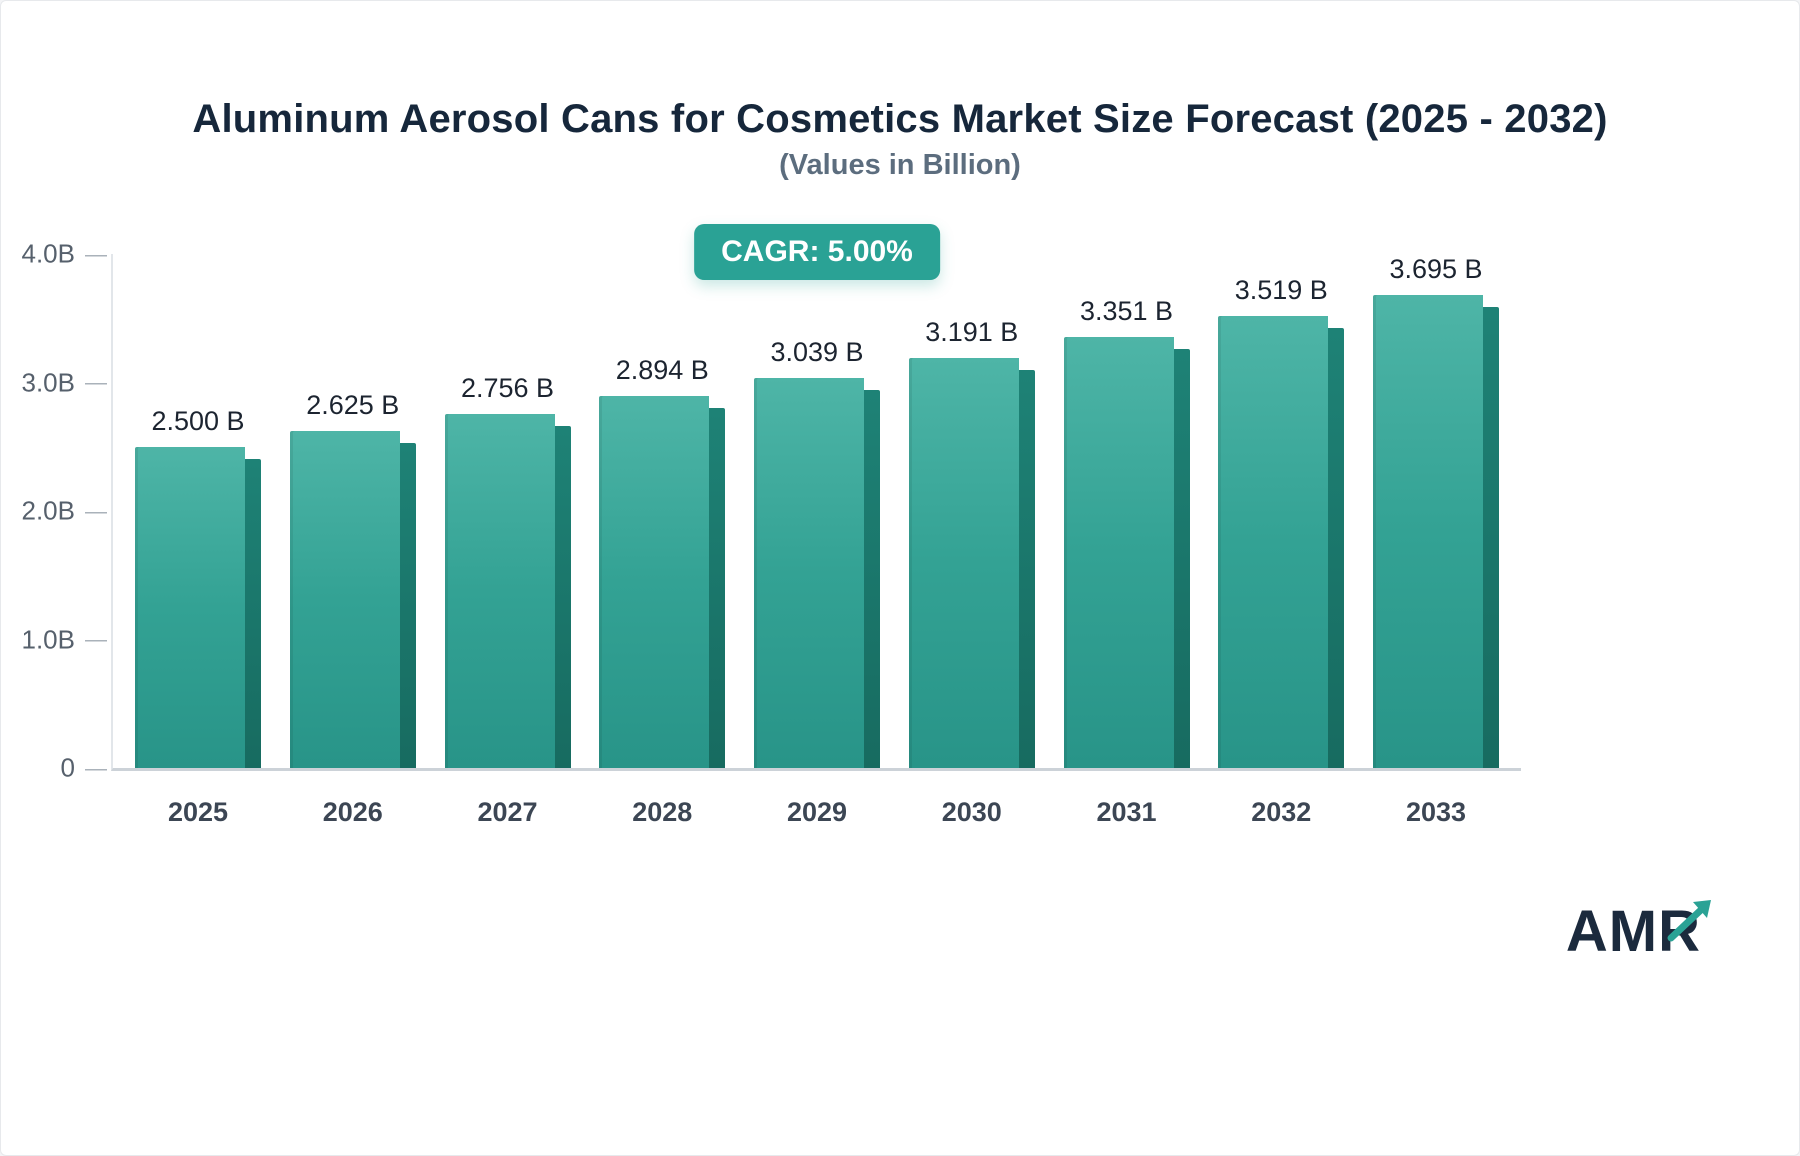  I want to click on bar-value-label-2027: 2.756 B, so click(507, 387).